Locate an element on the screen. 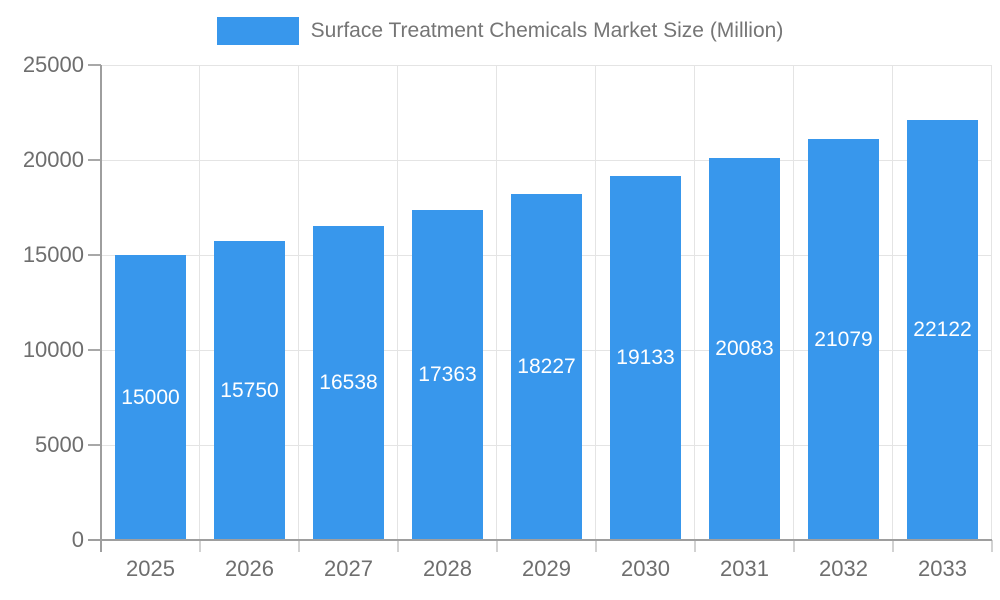 This screenshot has width=1000, height=600. x-axis-label-2028: 2028 is located at coordinates (447, 568).